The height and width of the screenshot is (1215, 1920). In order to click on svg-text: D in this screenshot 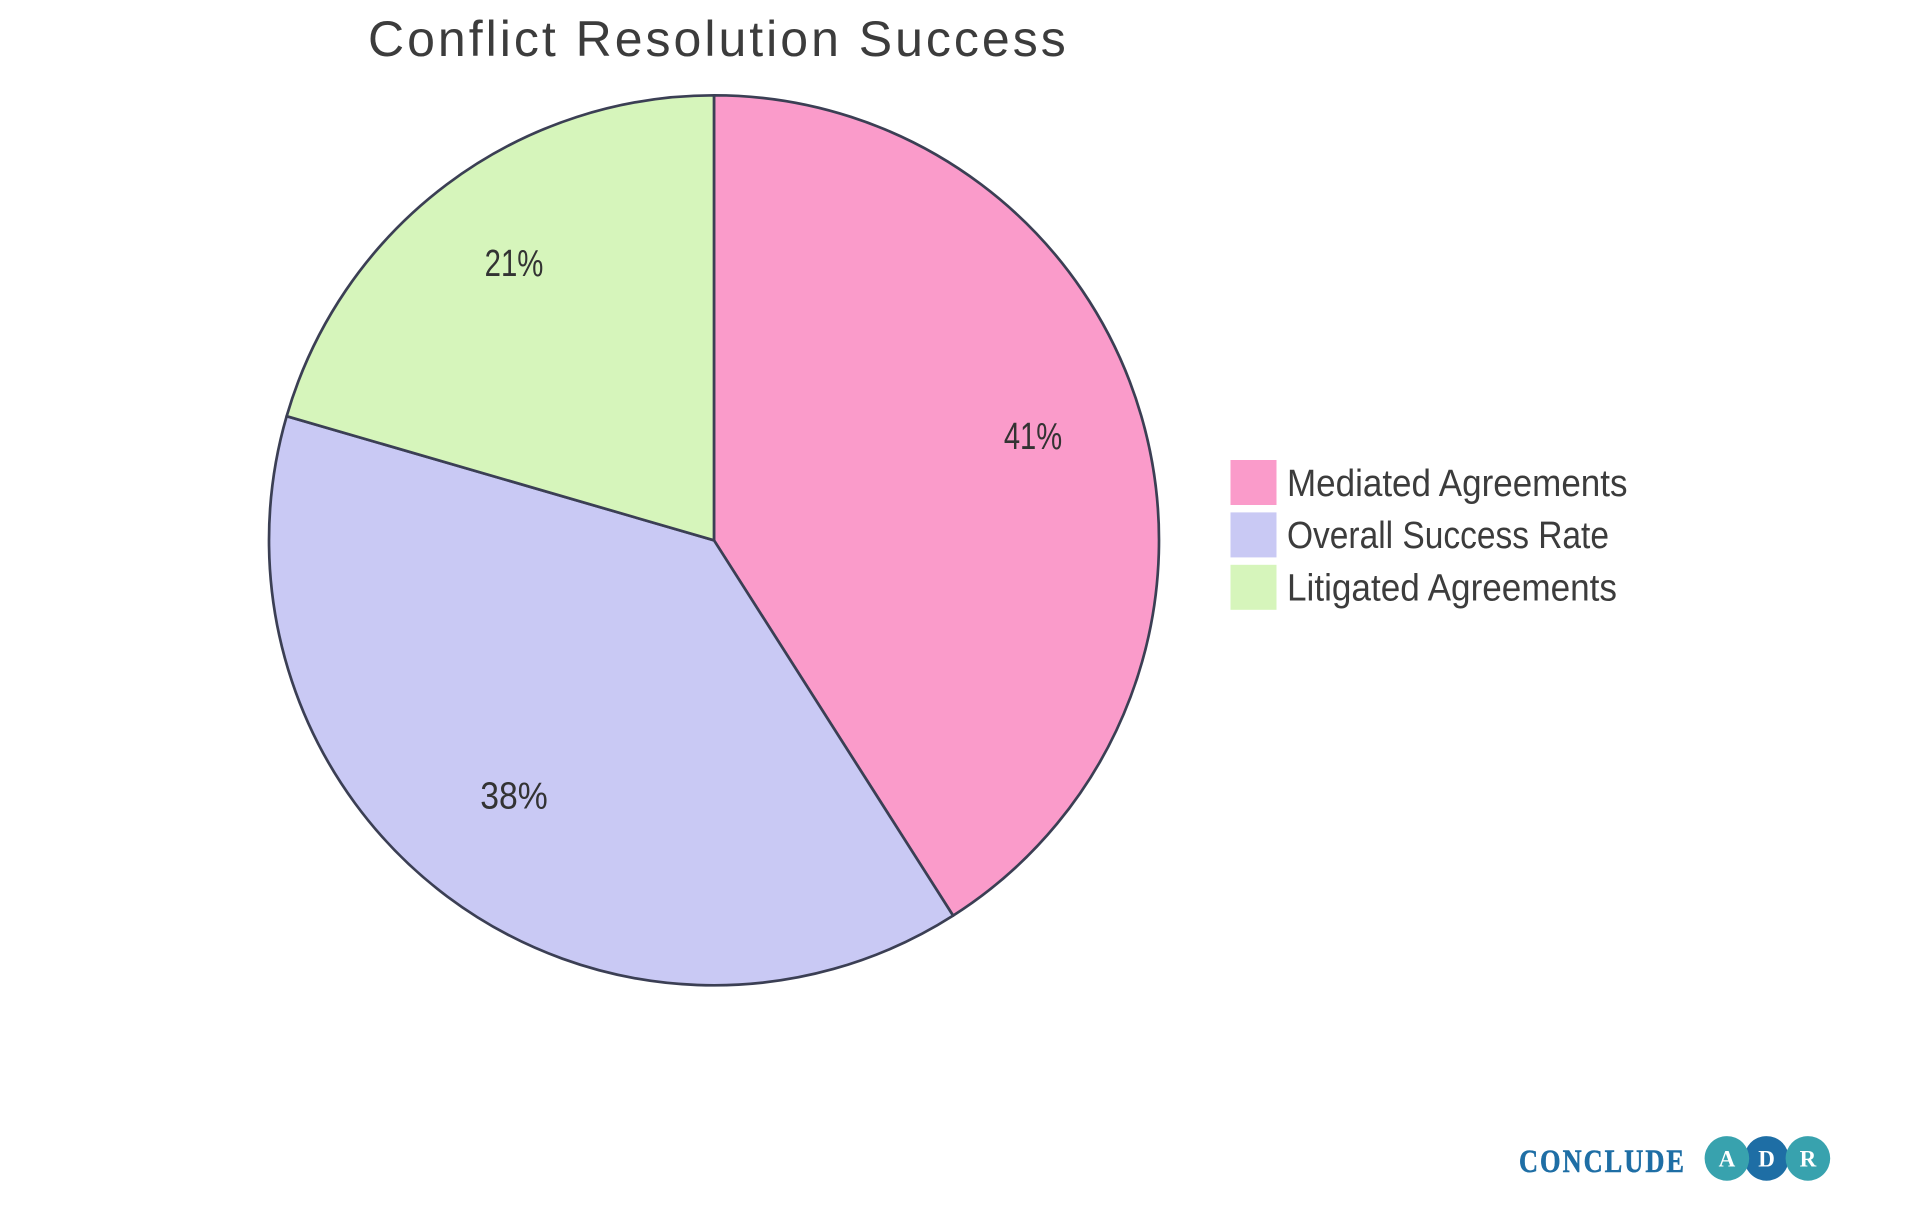, I will do `click(1766, 1158)`.